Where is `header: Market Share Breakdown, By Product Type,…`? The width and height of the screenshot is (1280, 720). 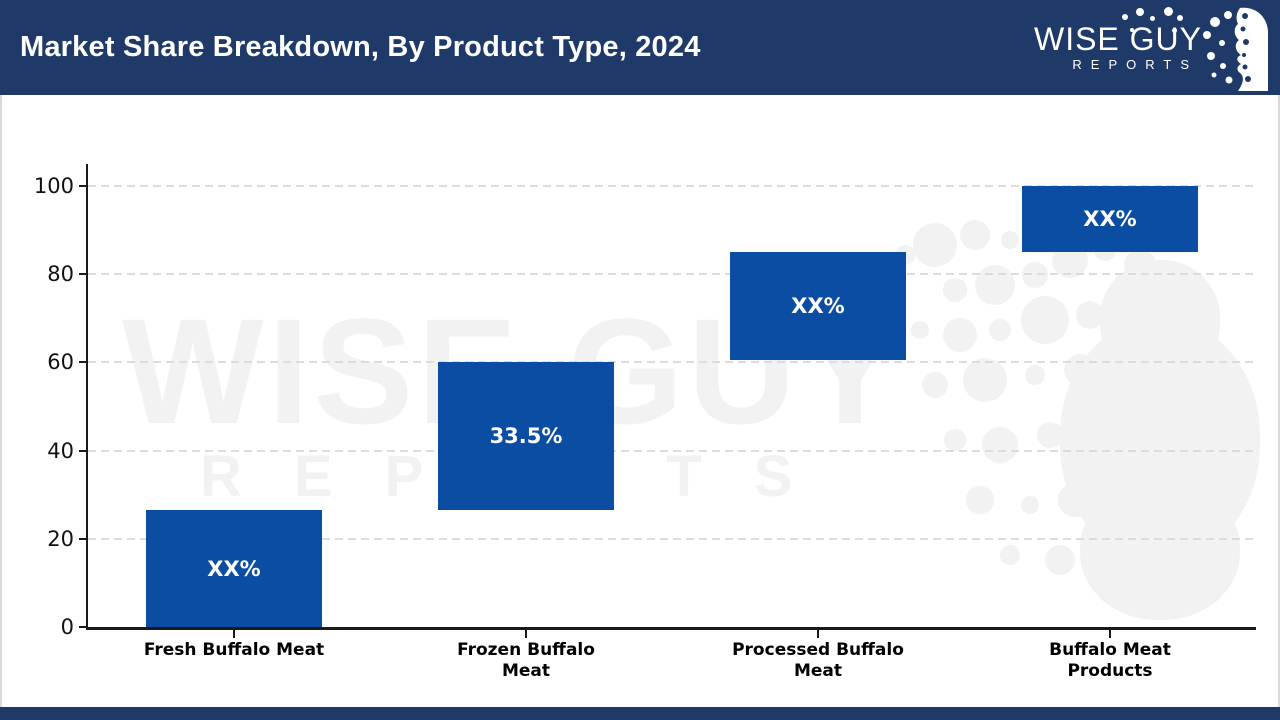 header: Market Share Breakdown, By Product Type,… is located at coordinates (640, 47).